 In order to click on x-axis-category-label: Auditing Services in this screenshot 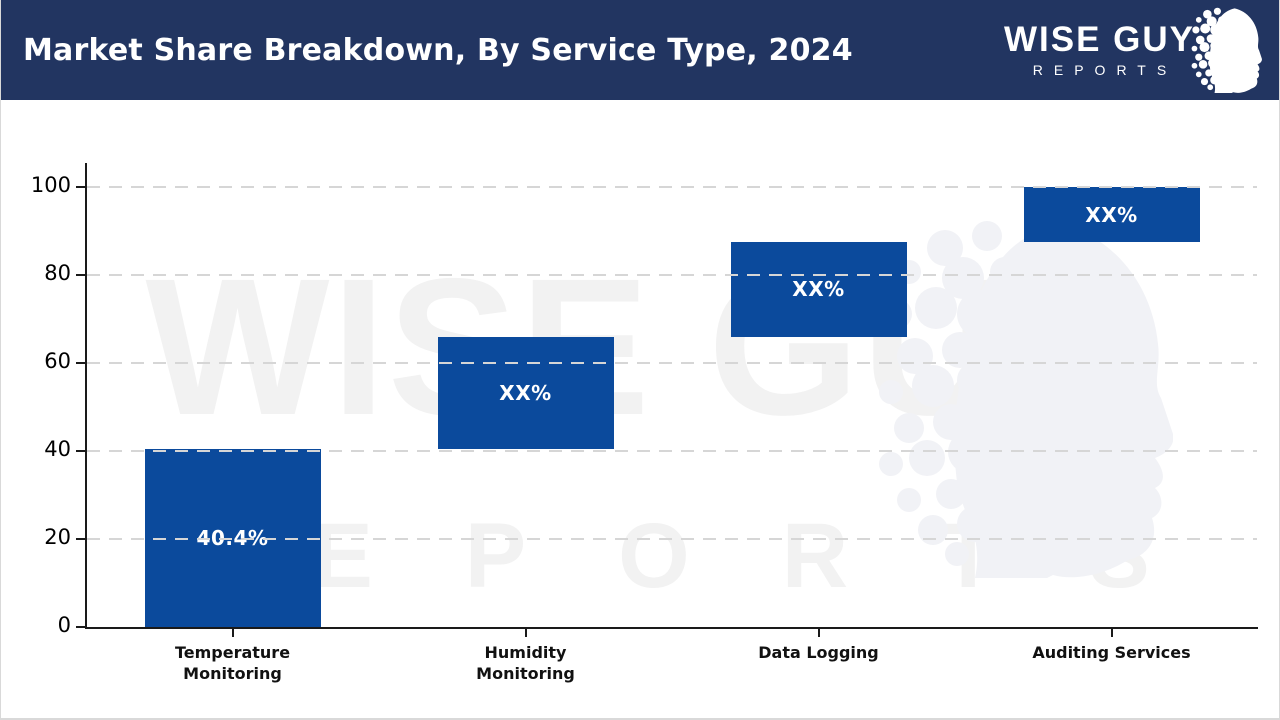, I will do `click(1111, 652)`.